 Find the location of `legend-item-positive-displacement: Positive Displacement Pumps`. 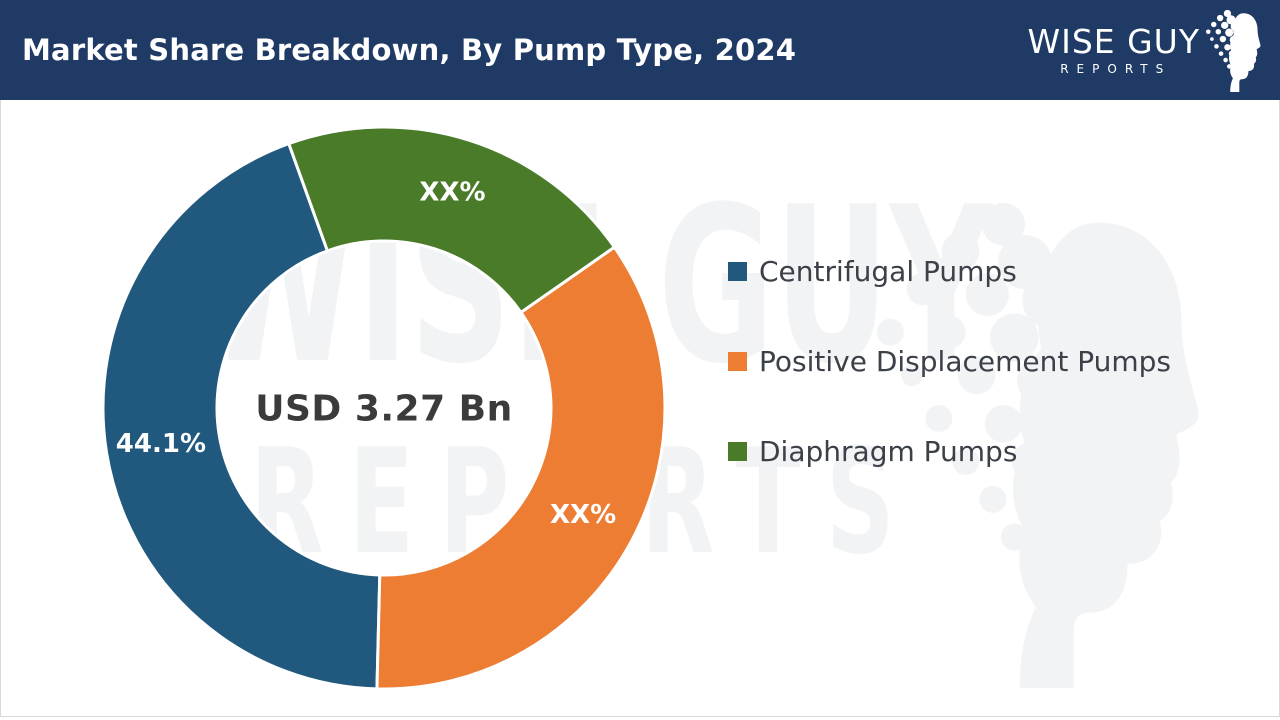

legend-item-positive-displacement: Positive Displacement Pumps is located at coordinates (949, 361).